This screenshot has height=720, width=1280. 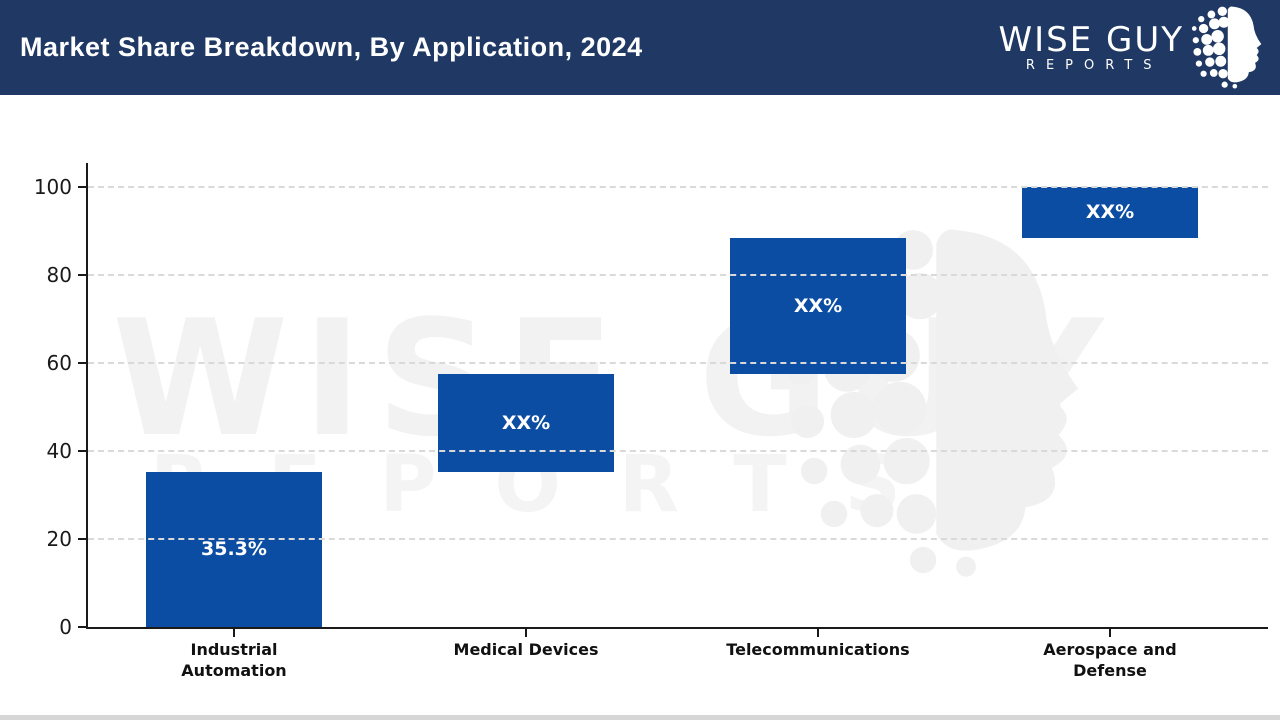 What do you see at coordinates (1110, 660) in the screenshot?
I see `x-category-label-aerospace-and-defense: Aerospace and Defense` at bounding box center [1110, 660].